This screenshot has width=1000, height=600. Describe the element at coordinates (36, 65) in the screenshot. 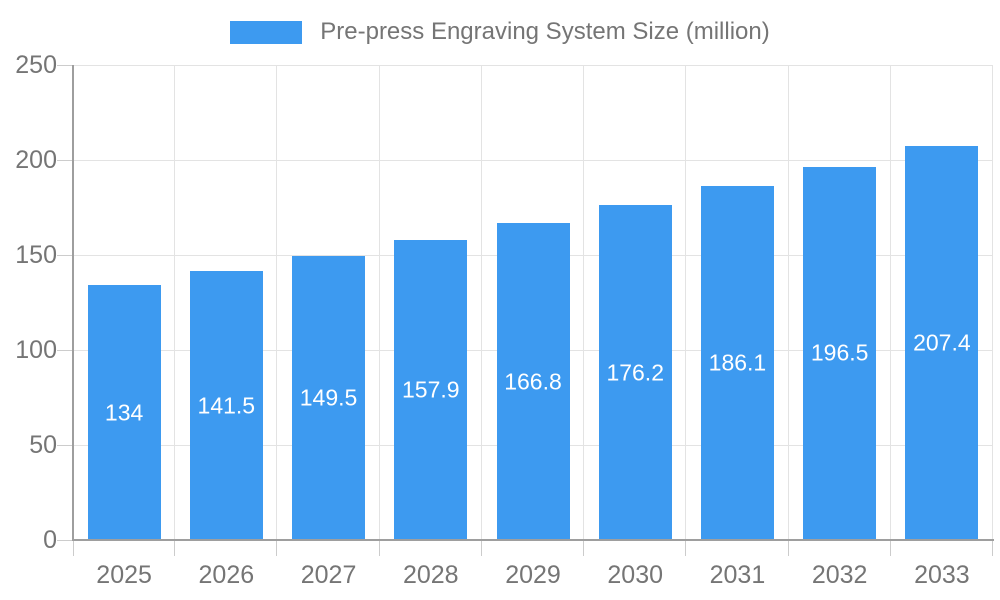

I see `y-axis-tick-label: 250` at that location.